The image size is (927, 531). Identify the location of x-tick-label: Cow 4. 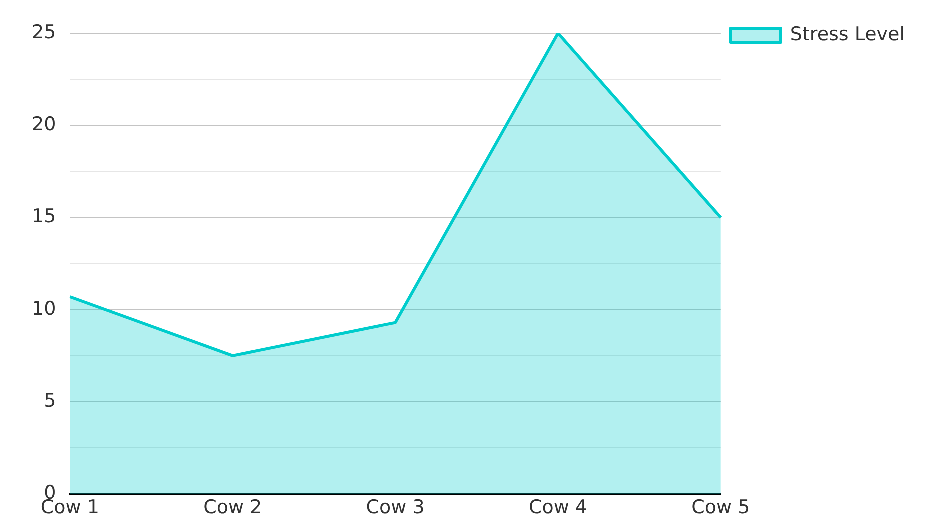
(558, 507).